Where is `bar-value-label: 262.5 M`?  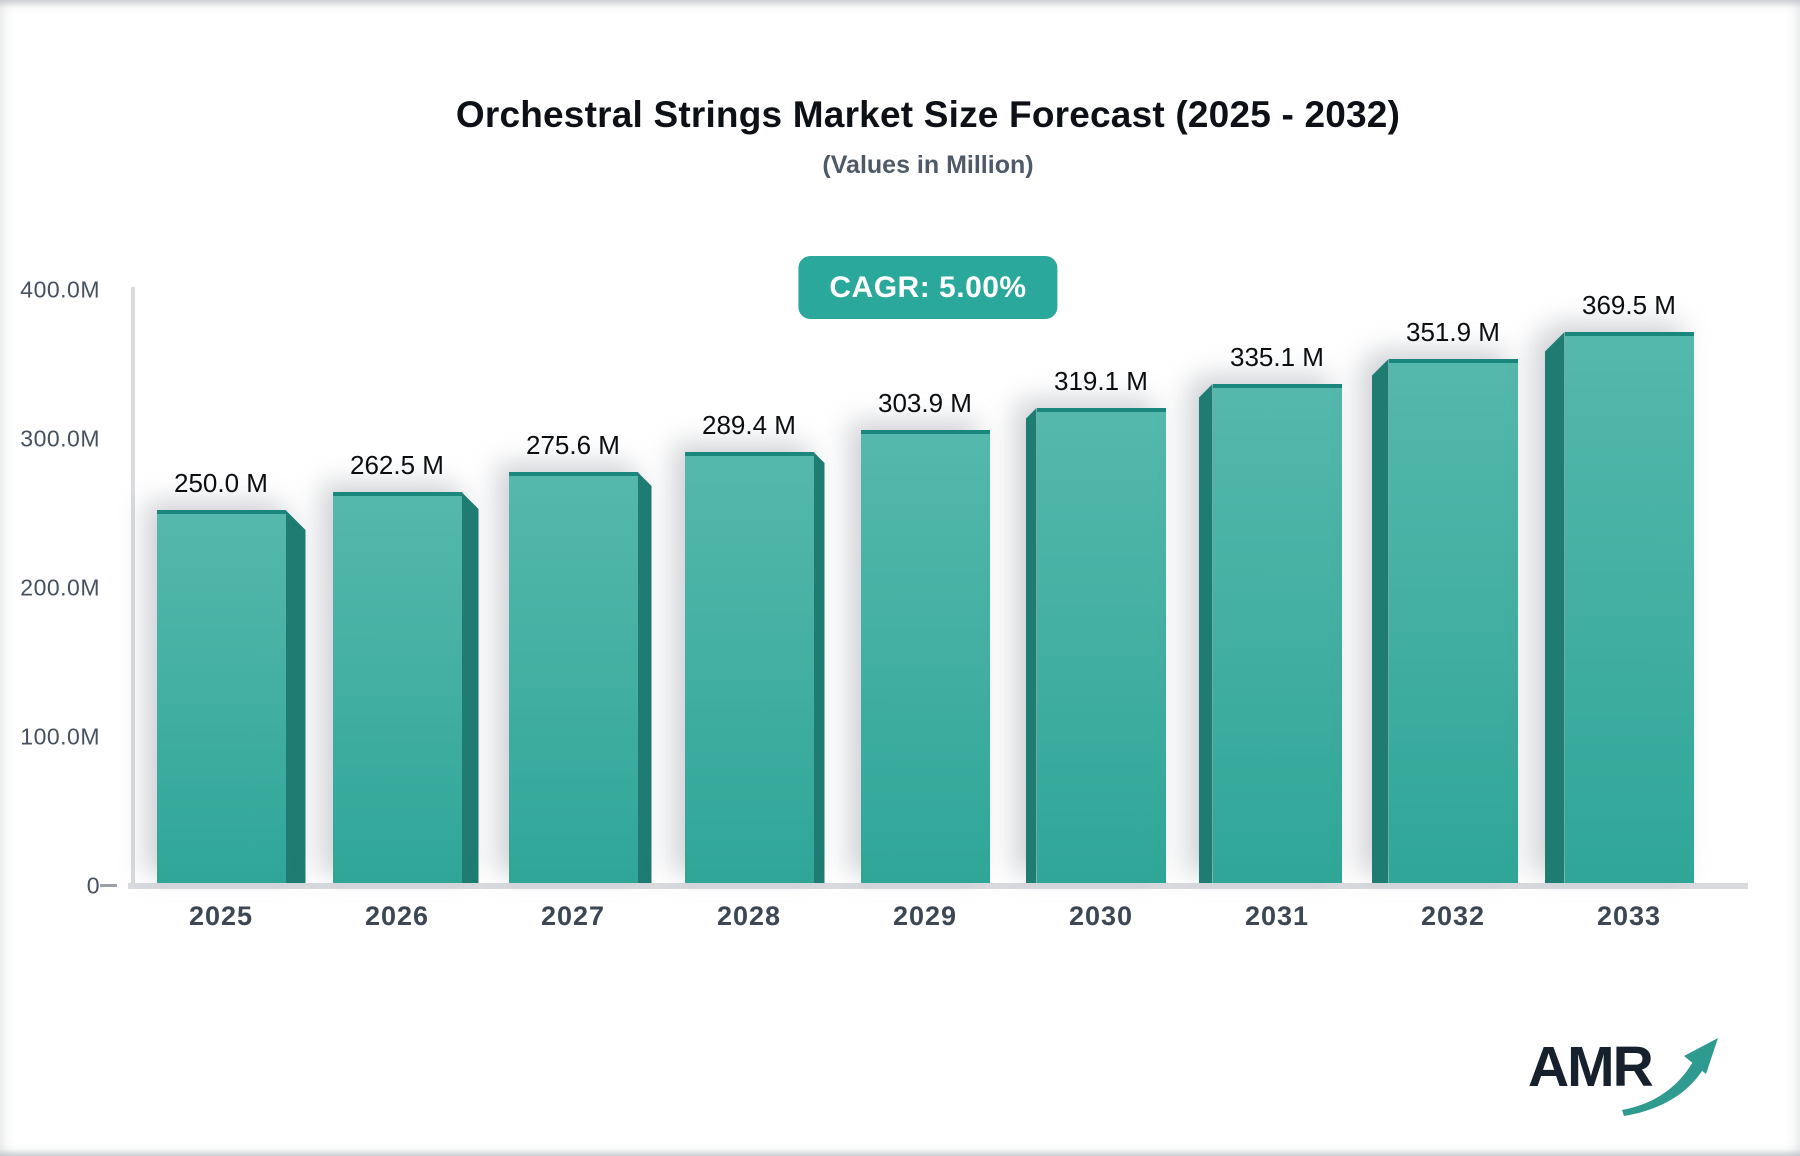 bar-value-label: 262.5 M is located at coordinates (397, 465).